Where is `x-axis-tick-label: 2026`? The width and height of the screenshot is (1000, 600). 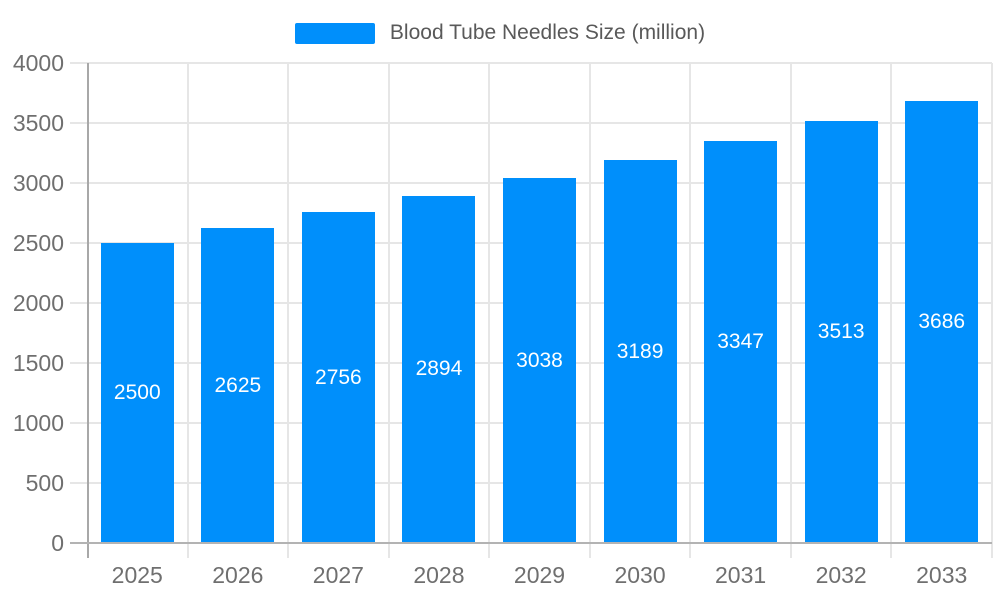 x-axis-tick-label: 2026 is located at coordinates (238, 575).